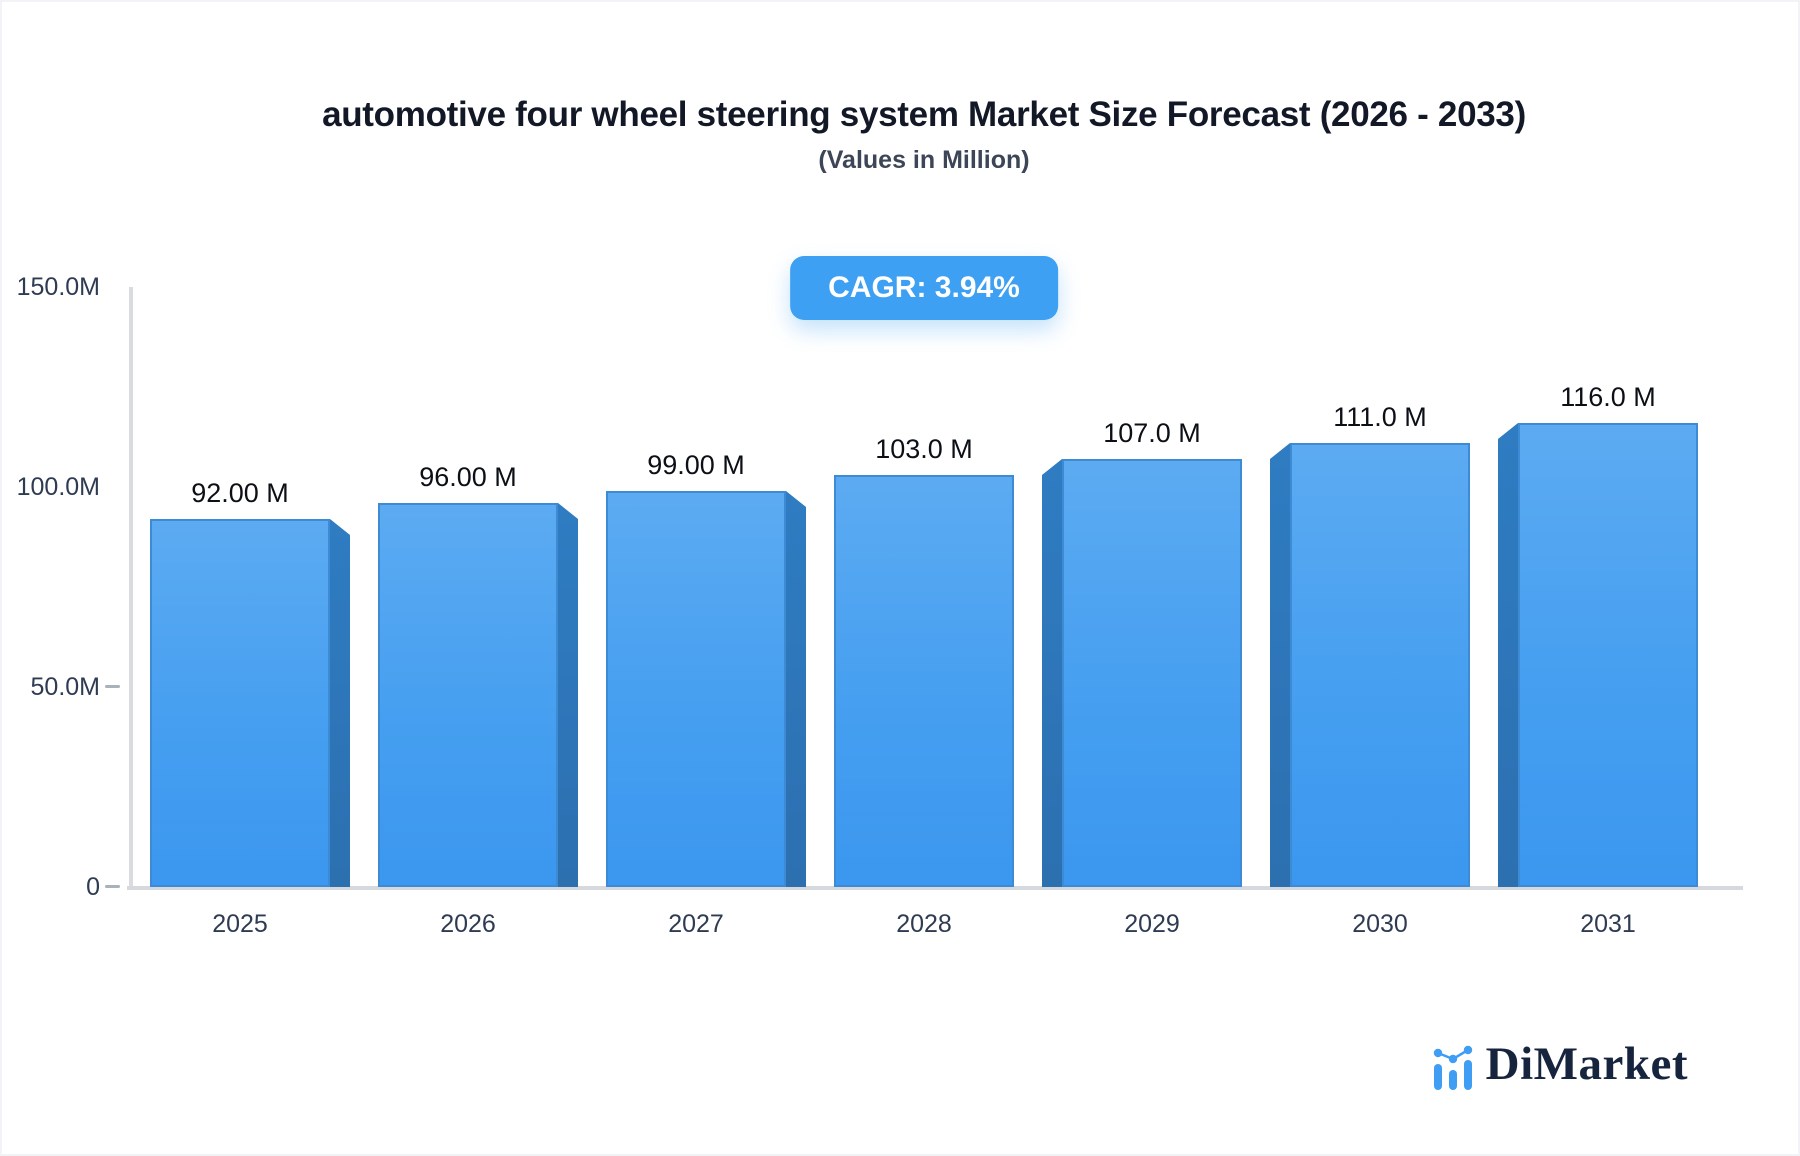 The width and height of the screenshot is (1800, 1156). I want to click on y-axis-line, so click(131, 587).